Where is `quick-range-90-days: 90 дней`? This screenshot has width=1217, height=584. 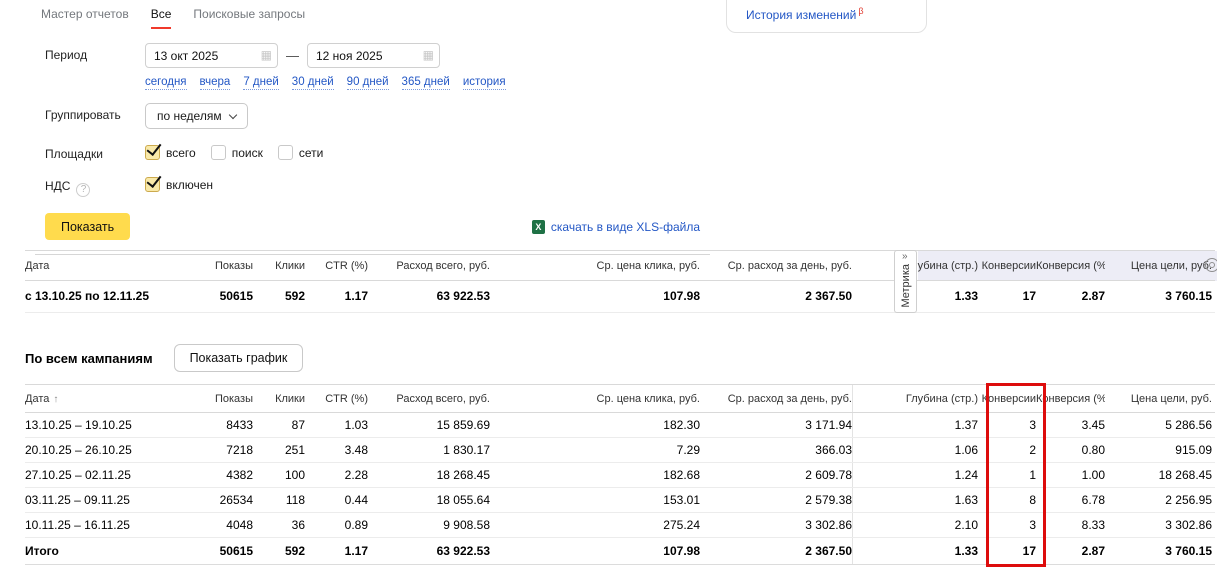 quick-range-90-days: 90 дней is located at coordinates (367, 83).